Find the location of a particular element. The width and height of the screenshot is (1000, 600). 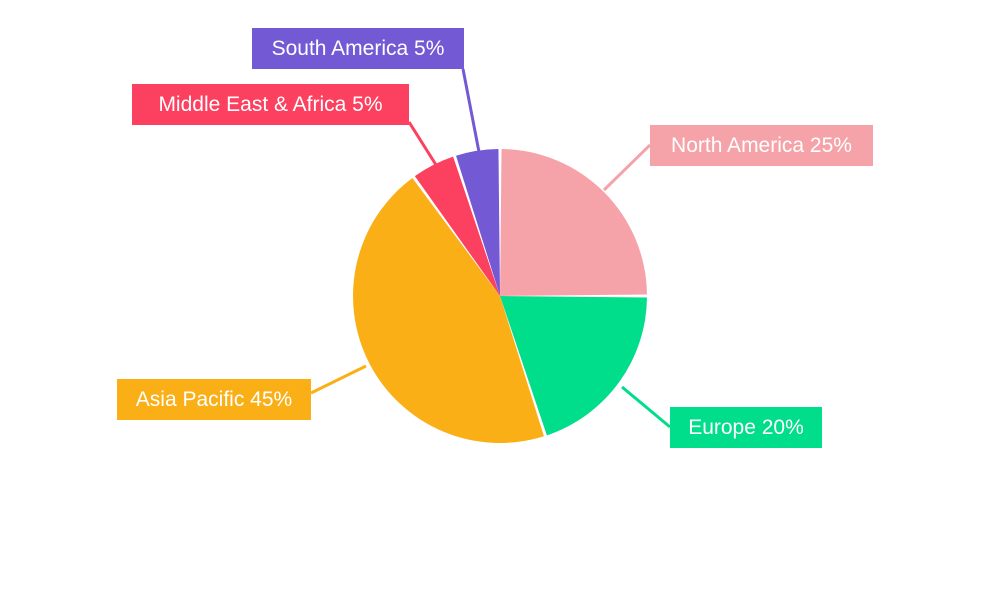

leader-line-europe is located at coordinates (646, 407).